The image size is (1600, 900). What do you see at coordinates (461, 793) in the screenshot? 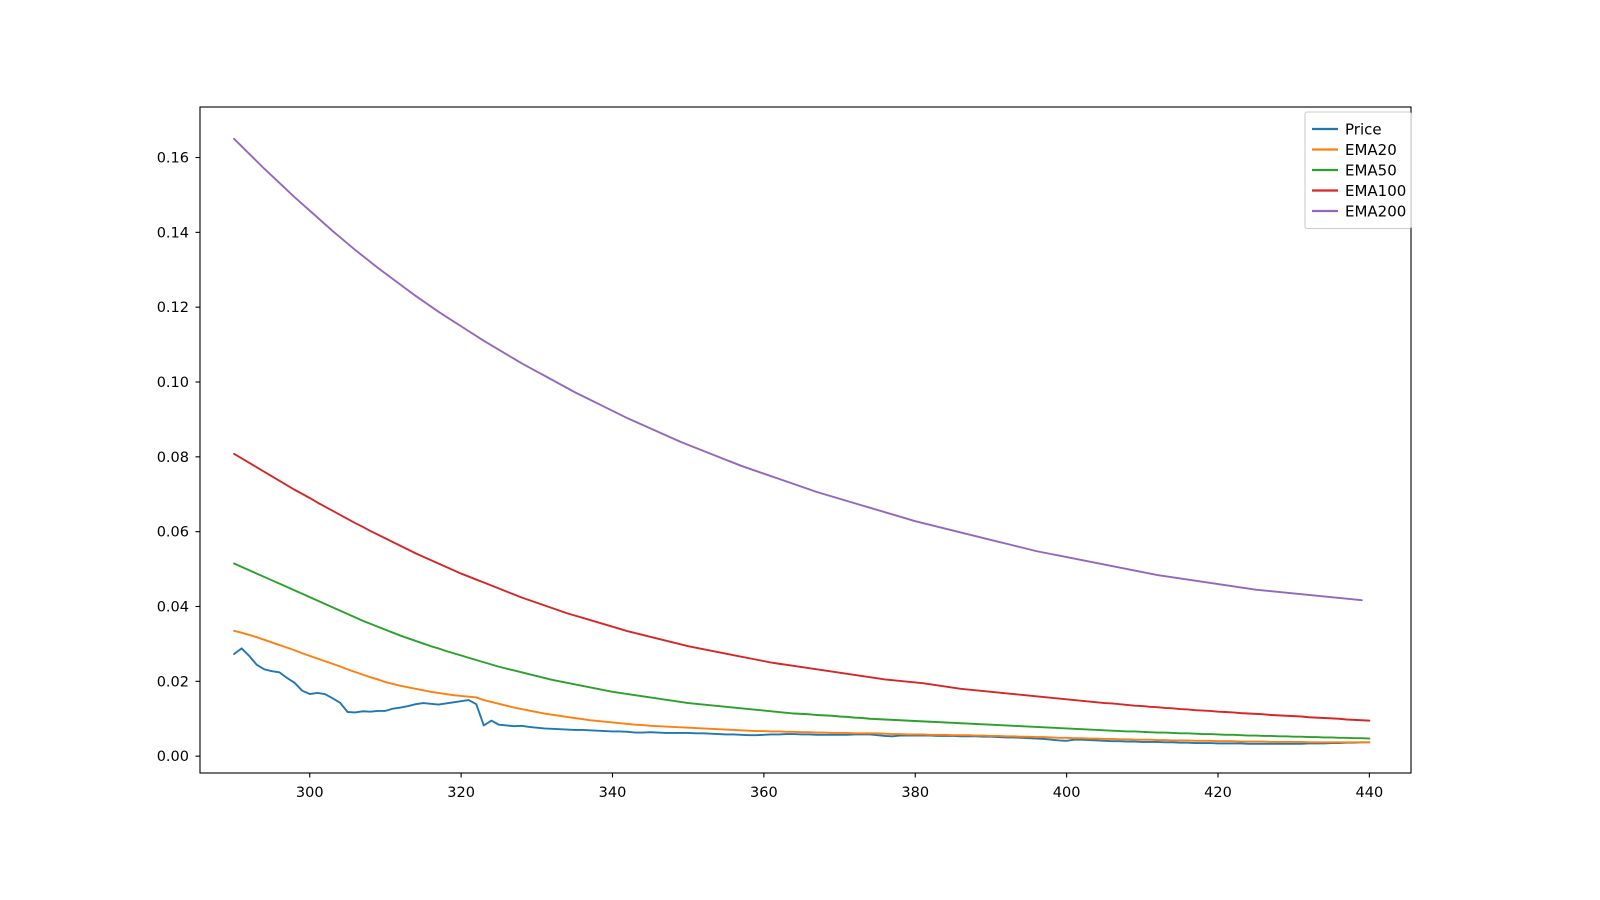
I see `x-tick-label: 320` at bounding box center [461, 793].